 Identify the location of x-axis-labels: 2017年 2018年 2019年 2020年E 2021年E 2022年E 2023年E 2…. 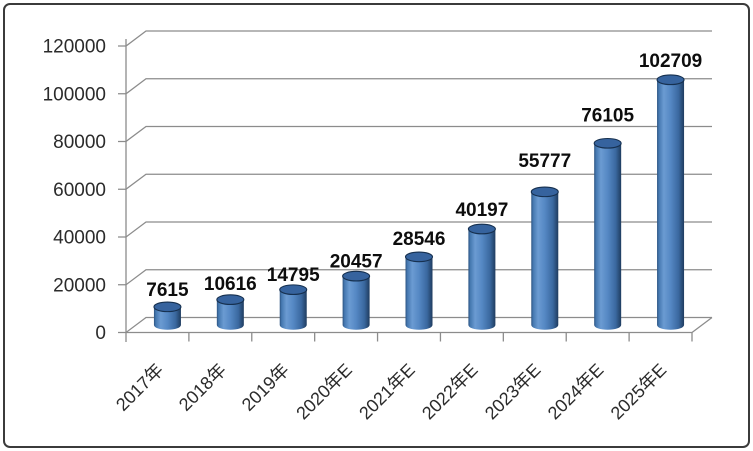
(391, 392).